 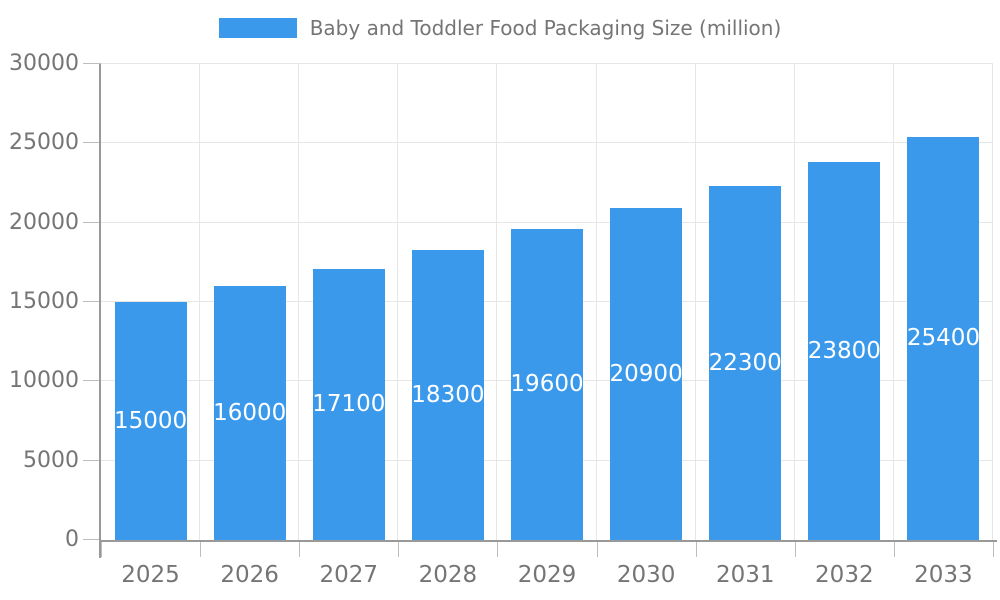 I want to click on x-axis-label: 2025, so click(x=150, y=575).